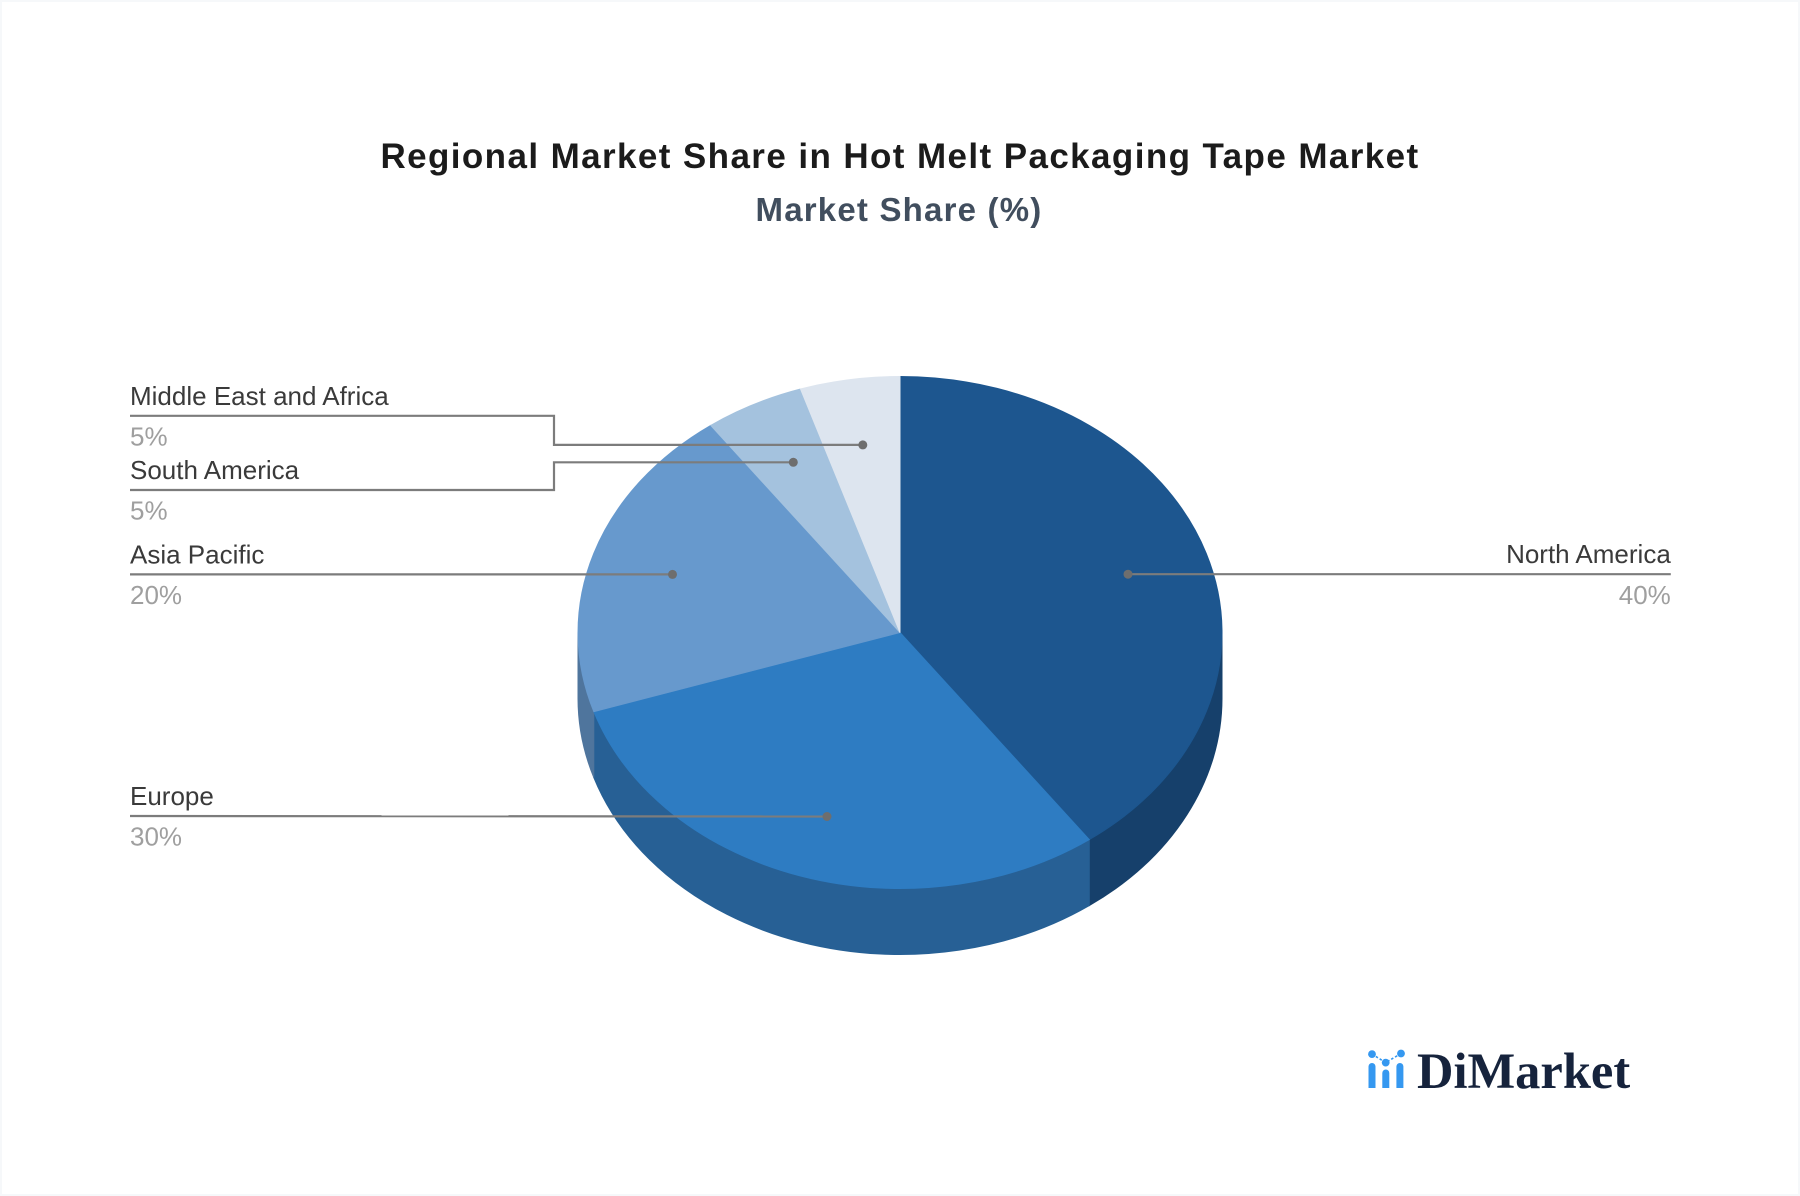 The height and width of the screenshot is (1196, 1800). I want to click on svg-text: South America, so click(215, 470).